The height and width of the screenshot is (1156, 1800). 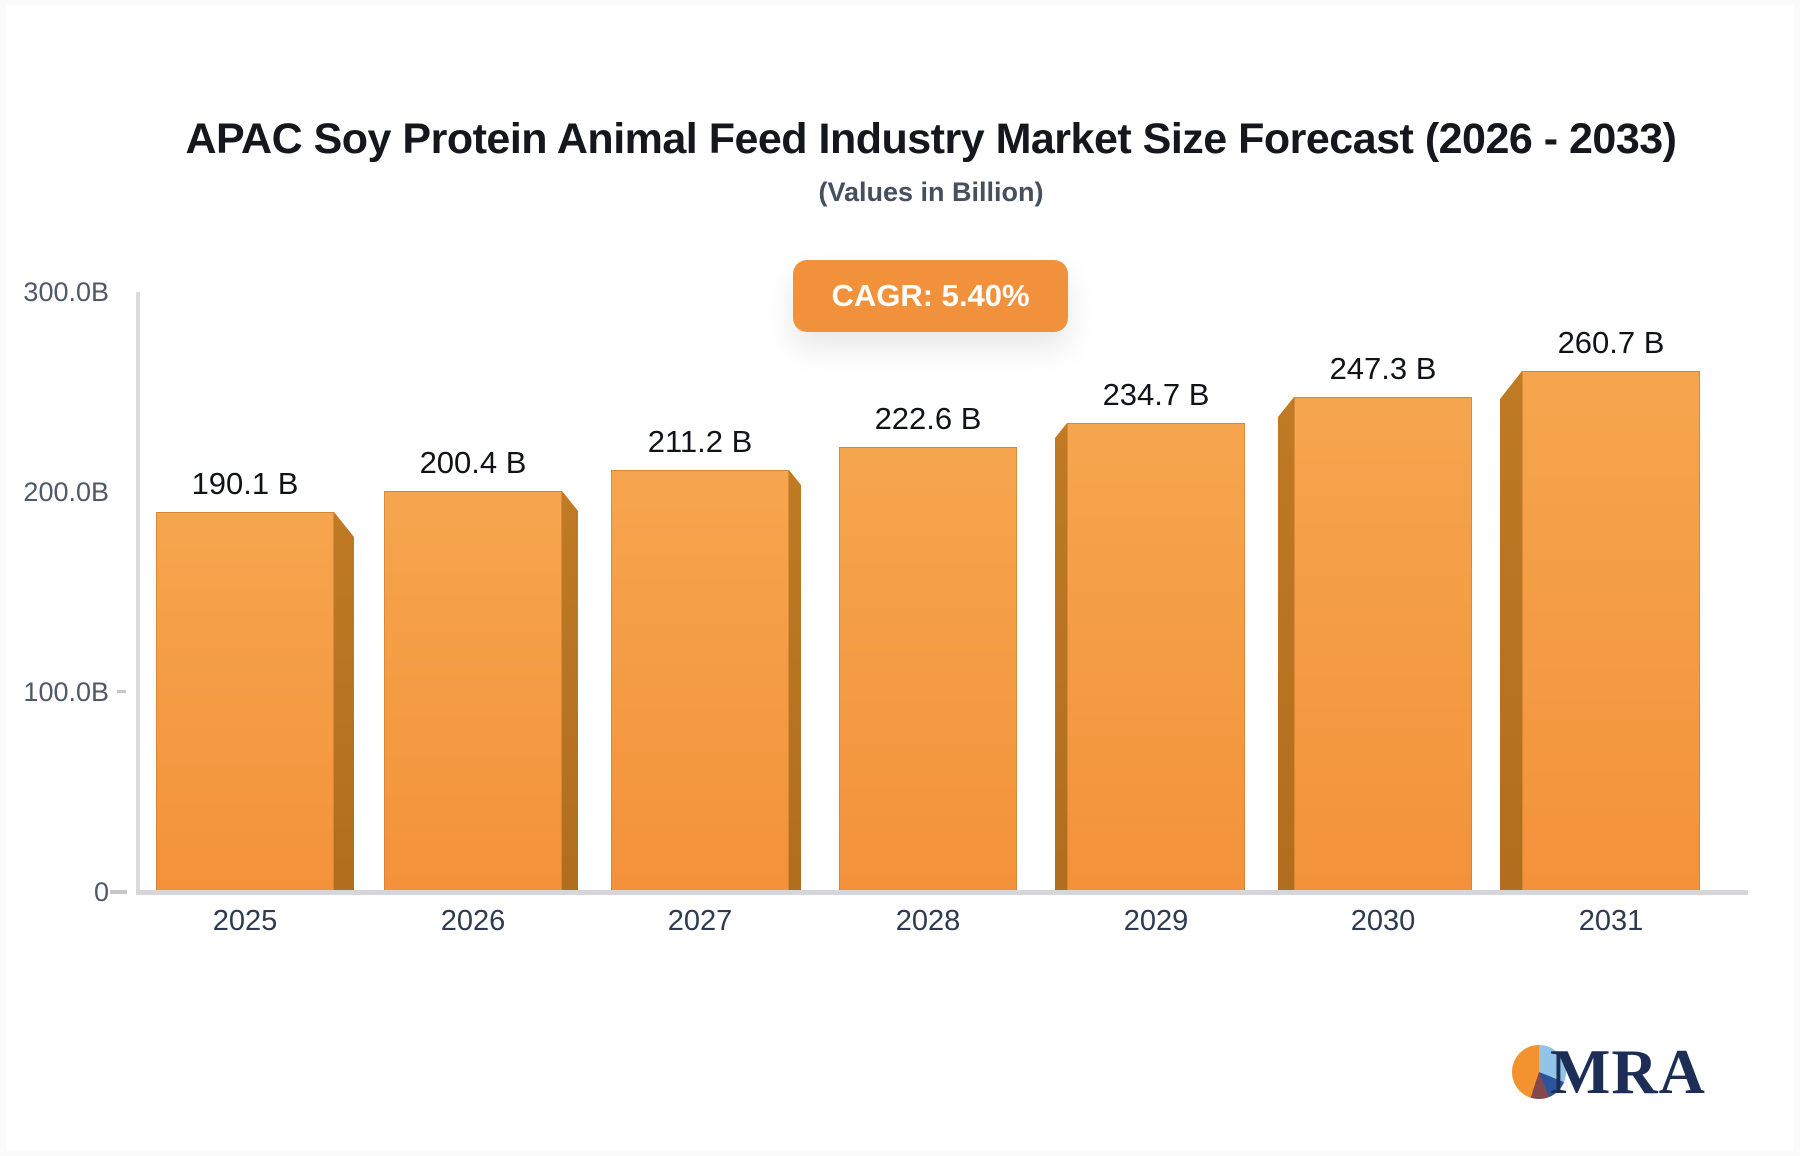 What do you see at coordinates (1611, 342) in the screenshot?
I see `bar-value-label-2031: 260.7 B` at bounding box center [1611, 342].